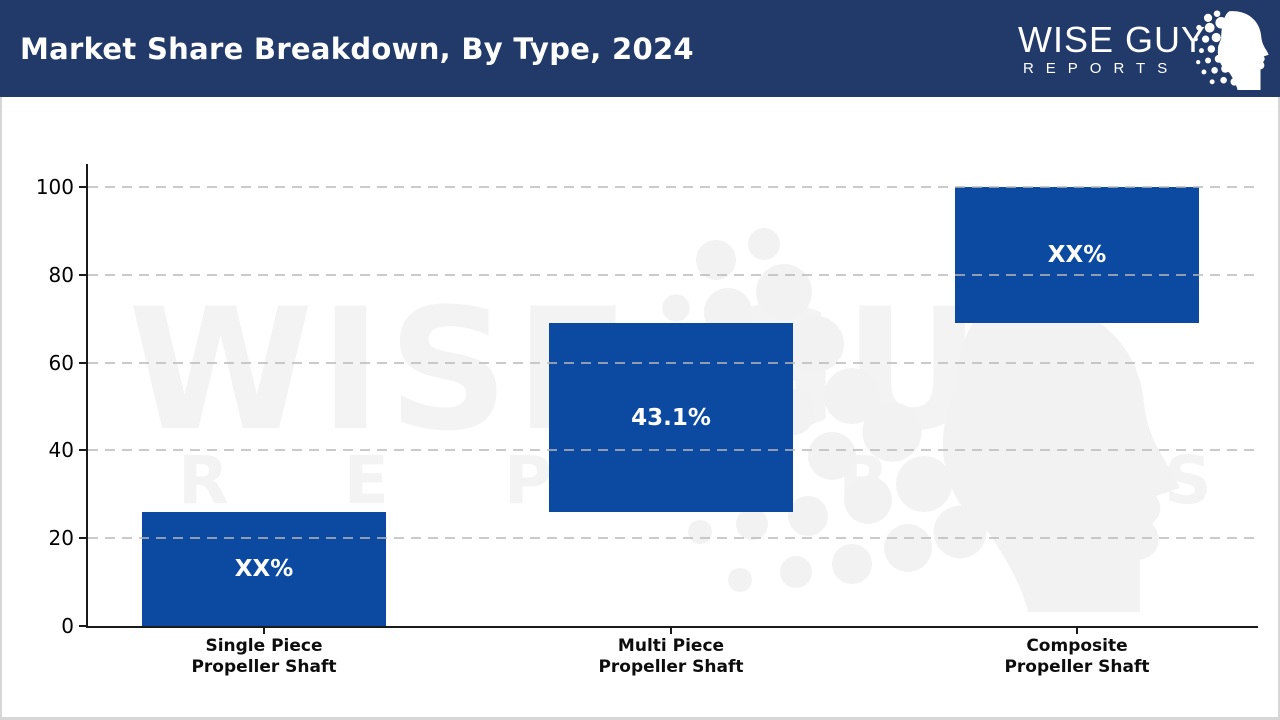 The height and width of the screenshot is (720, 1280). I want to click on x-category-line: Multi Piece, so click(671, 646).